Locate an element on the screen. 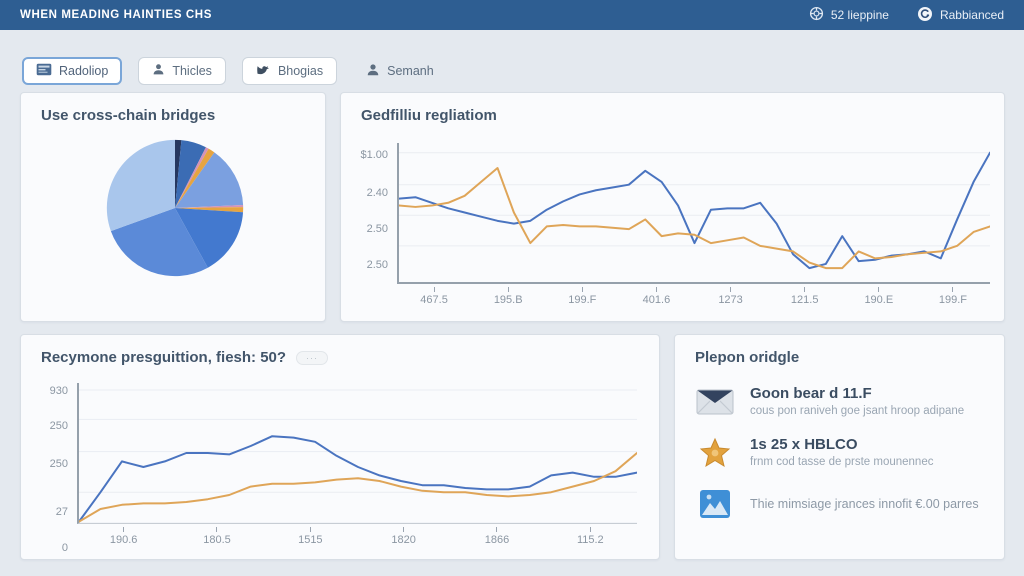  image-icon is located at coordinates (715, 504).